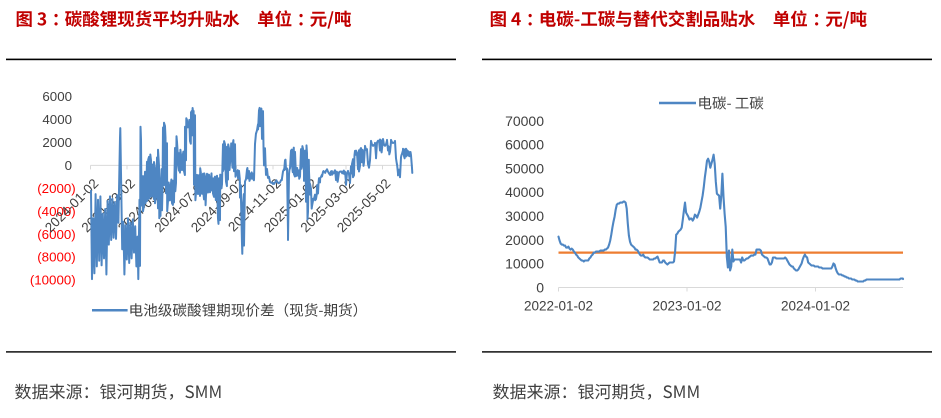 The height and width of the screenshot is (418, 941). Describe the element at coordinates (524, 121) in the screenshot. I see `svg-text: 70000` at that location.